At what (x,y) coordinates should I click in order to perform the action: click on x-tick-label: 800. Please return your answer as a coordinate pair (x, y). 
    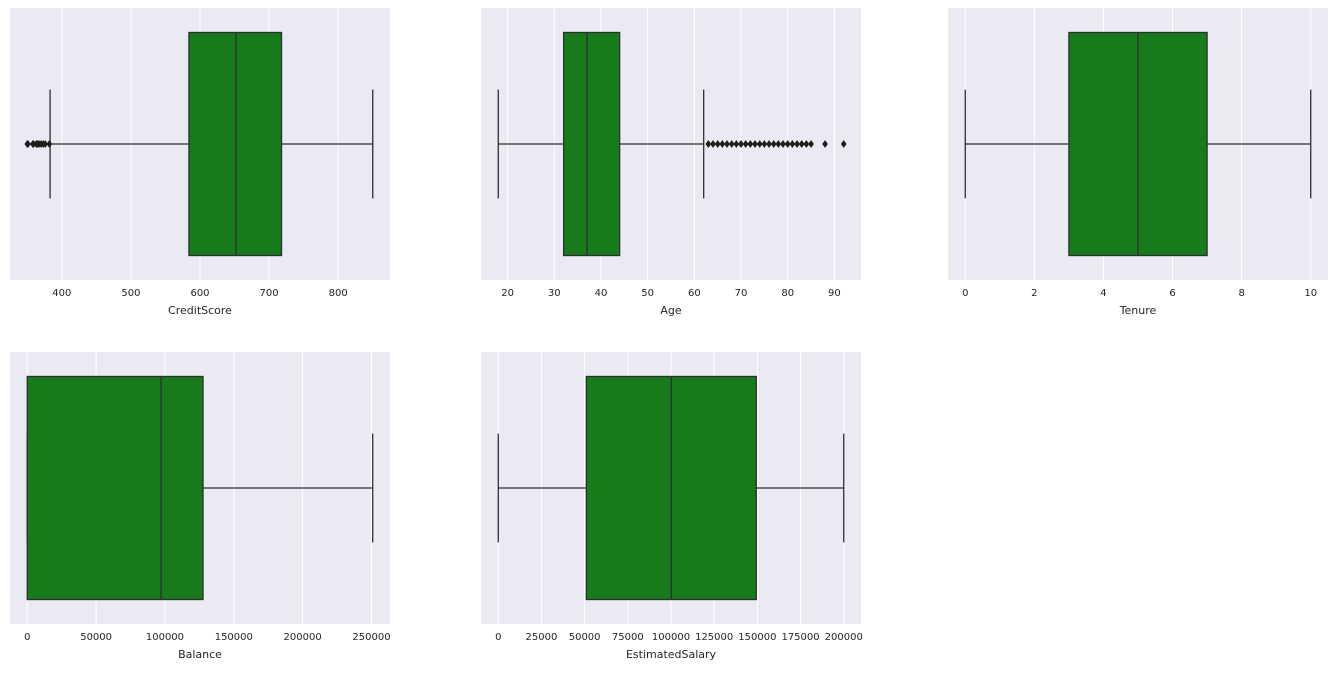
    Looking at the image, I should click on (338, 293).